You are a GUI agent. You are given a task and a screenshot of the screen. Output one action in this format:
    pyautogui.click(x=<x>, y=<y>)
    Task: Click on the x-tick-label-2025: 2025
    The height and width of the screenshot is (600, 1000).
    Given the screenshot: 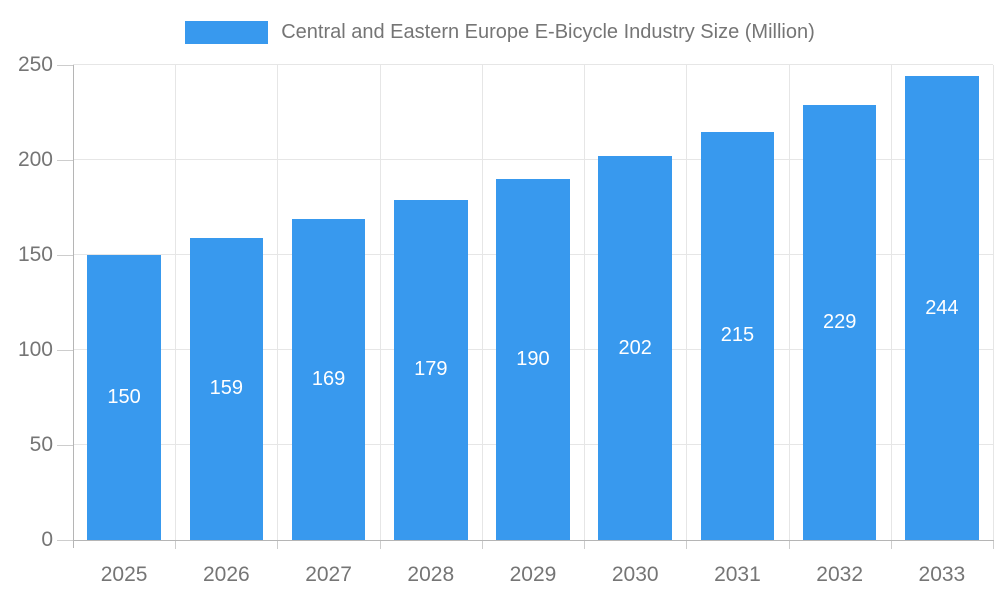 What is the action you would take?
    pyautogui.click(x=124, y=574)
    